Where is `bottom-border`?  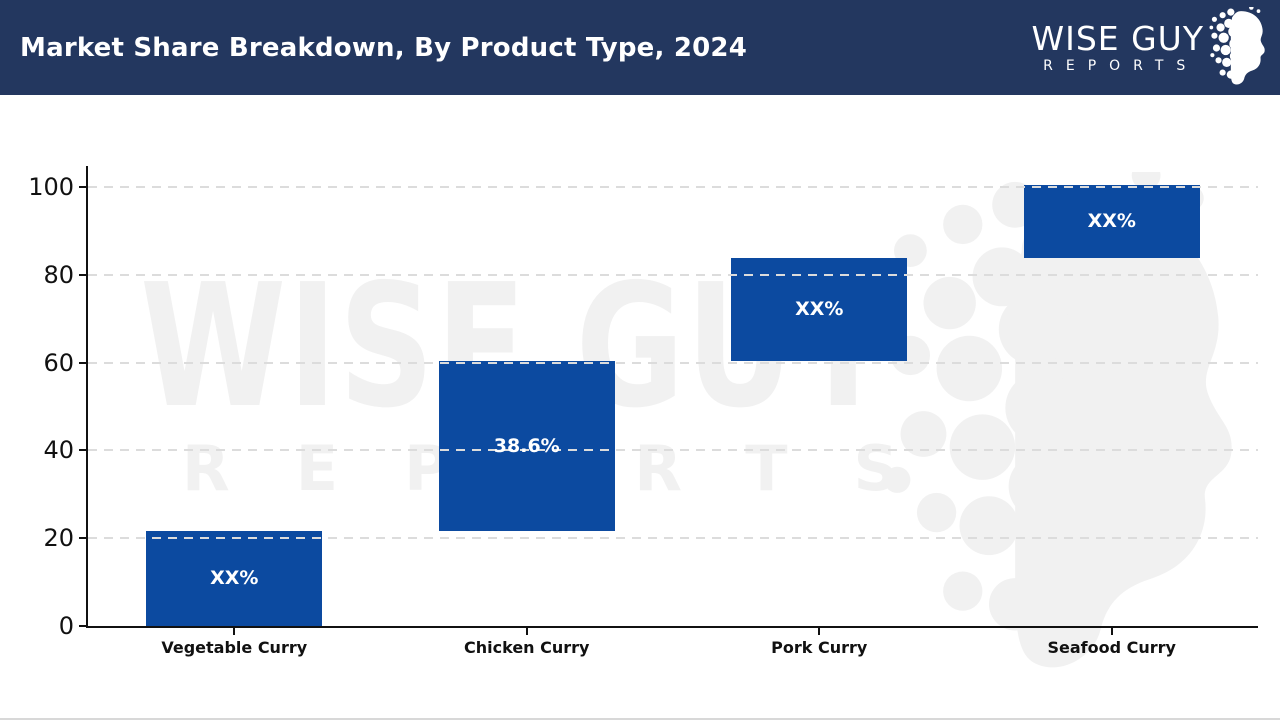
bottom-border is located at coordinates (640, 719).